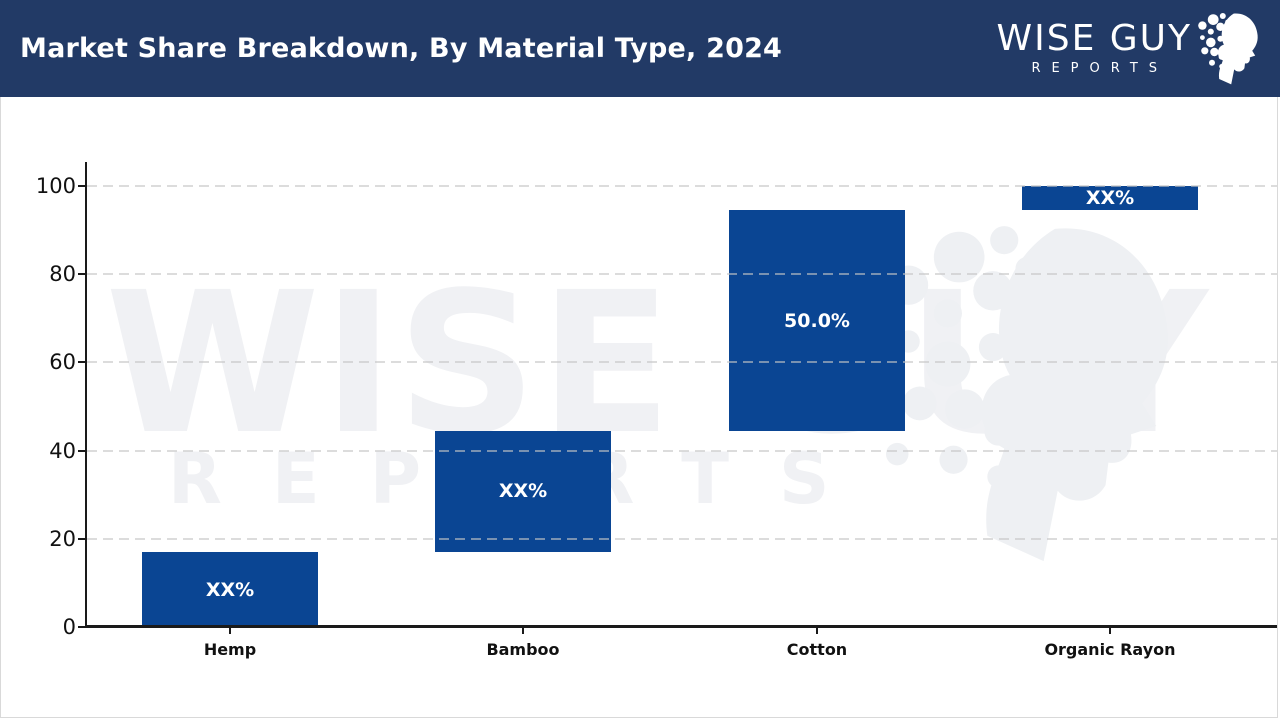  I want to click on y-tick-label: 100, so click(55, 186).